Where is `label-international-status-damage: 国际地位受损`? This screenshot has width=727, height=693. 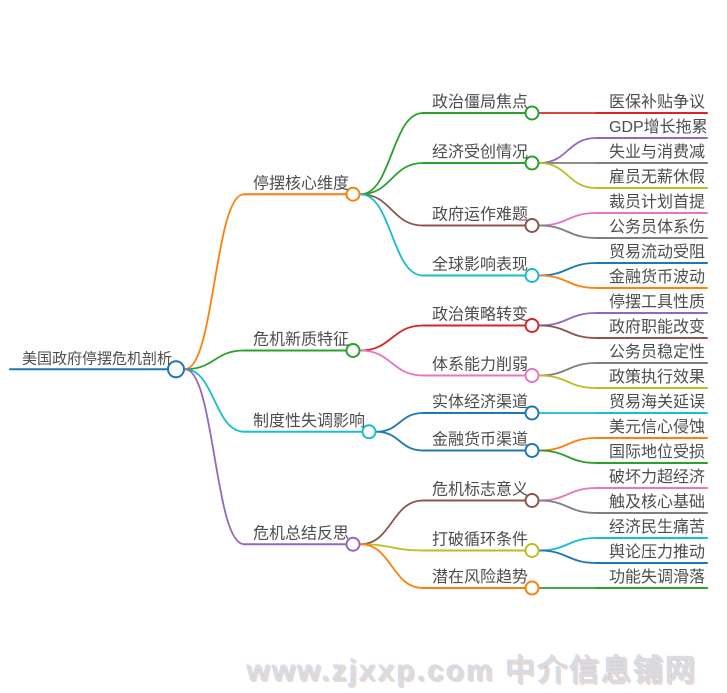 label-international-status-damage: 国际地位受损 is located at coordinates (657, 452).